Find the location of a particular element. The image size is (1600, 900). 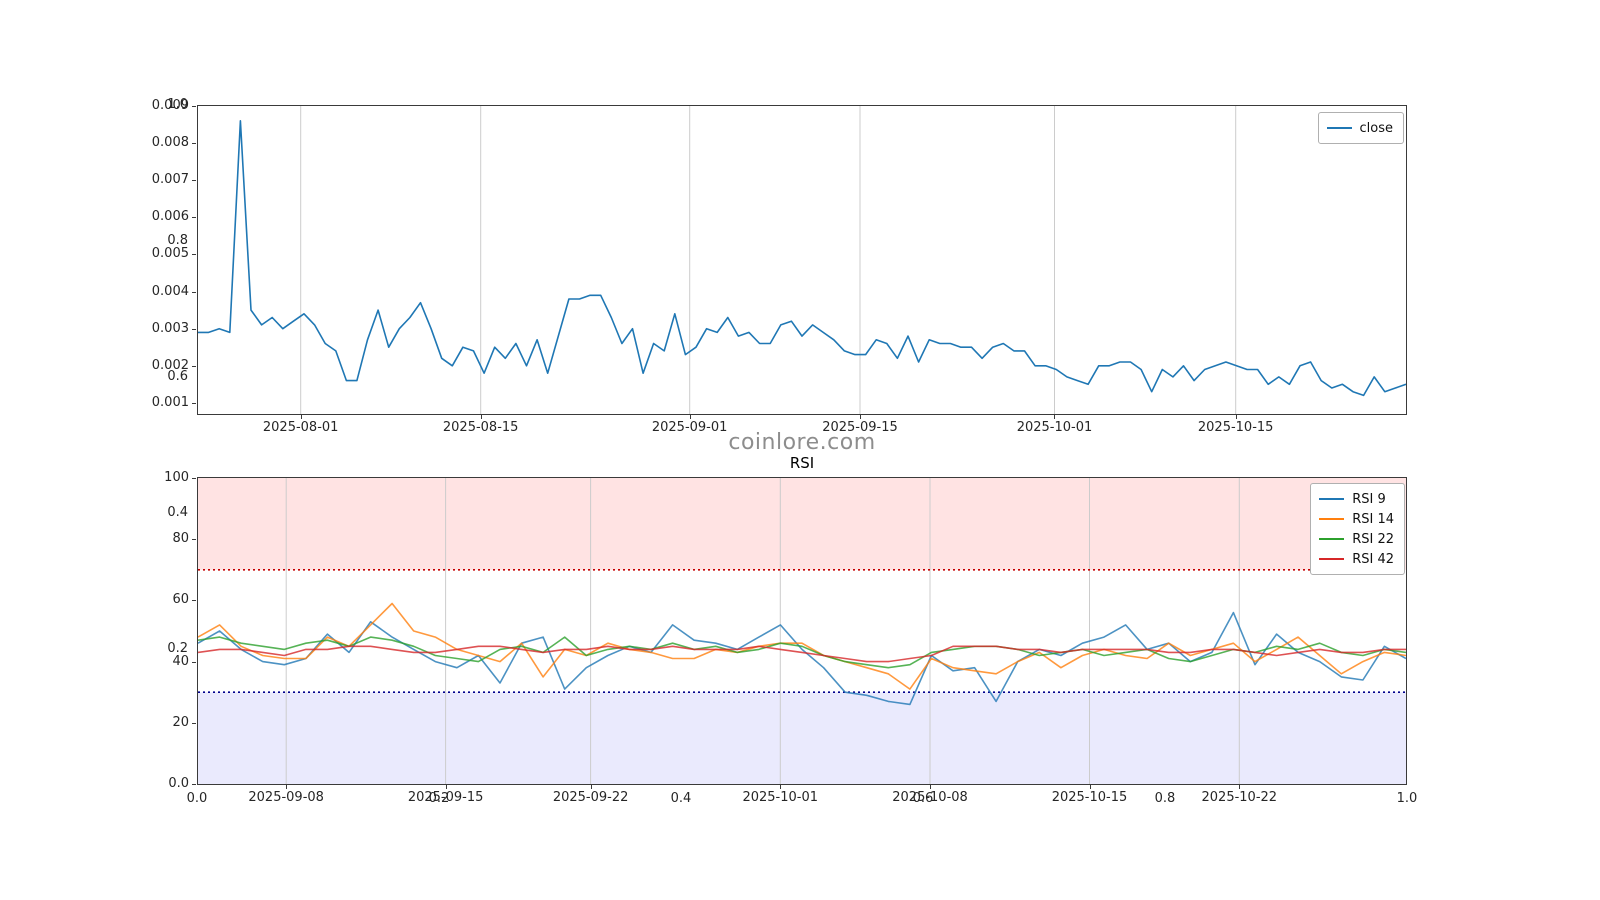

rsi-x-tick-label: 2025-09-22 is located at coordinates (590, 797).